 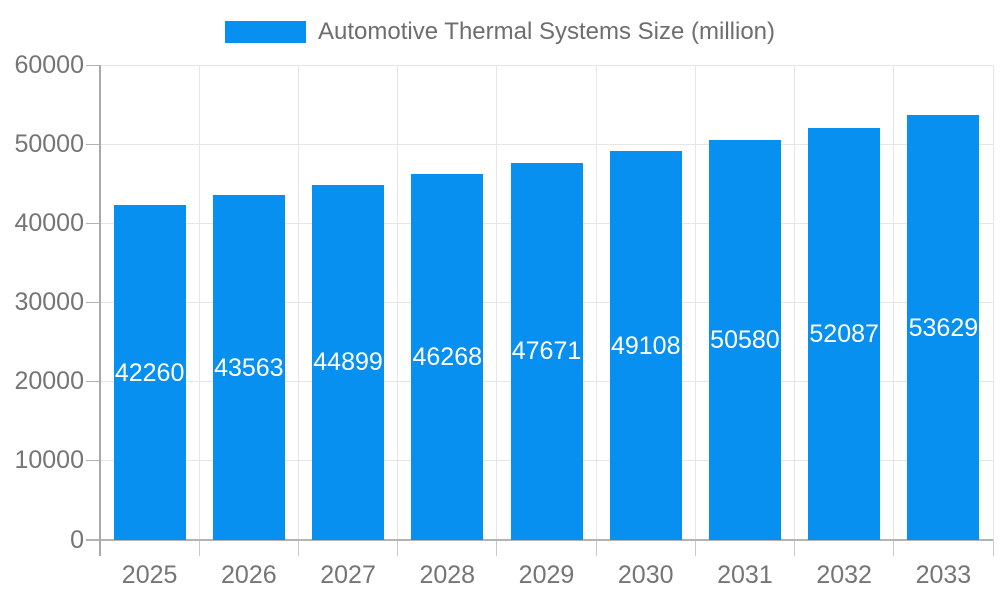 What do you see at coordinates (149, 575) in the screenshot?
I see `x-axis-label: 2025` at bounding box center [149, 575].